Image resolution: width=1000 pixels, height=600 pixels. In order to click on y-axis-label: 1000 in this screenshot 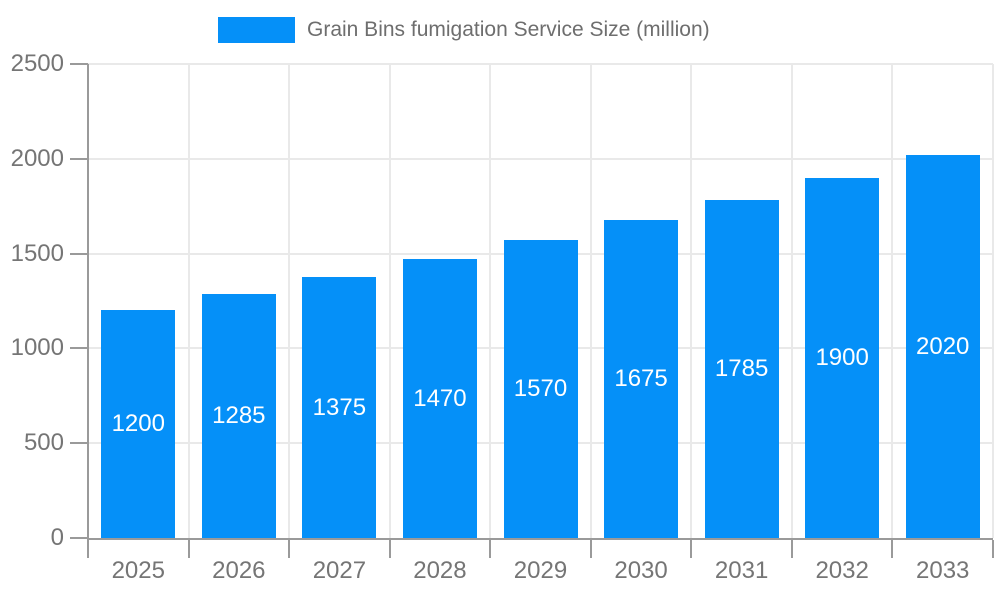, I will do `click(37, 348)`.